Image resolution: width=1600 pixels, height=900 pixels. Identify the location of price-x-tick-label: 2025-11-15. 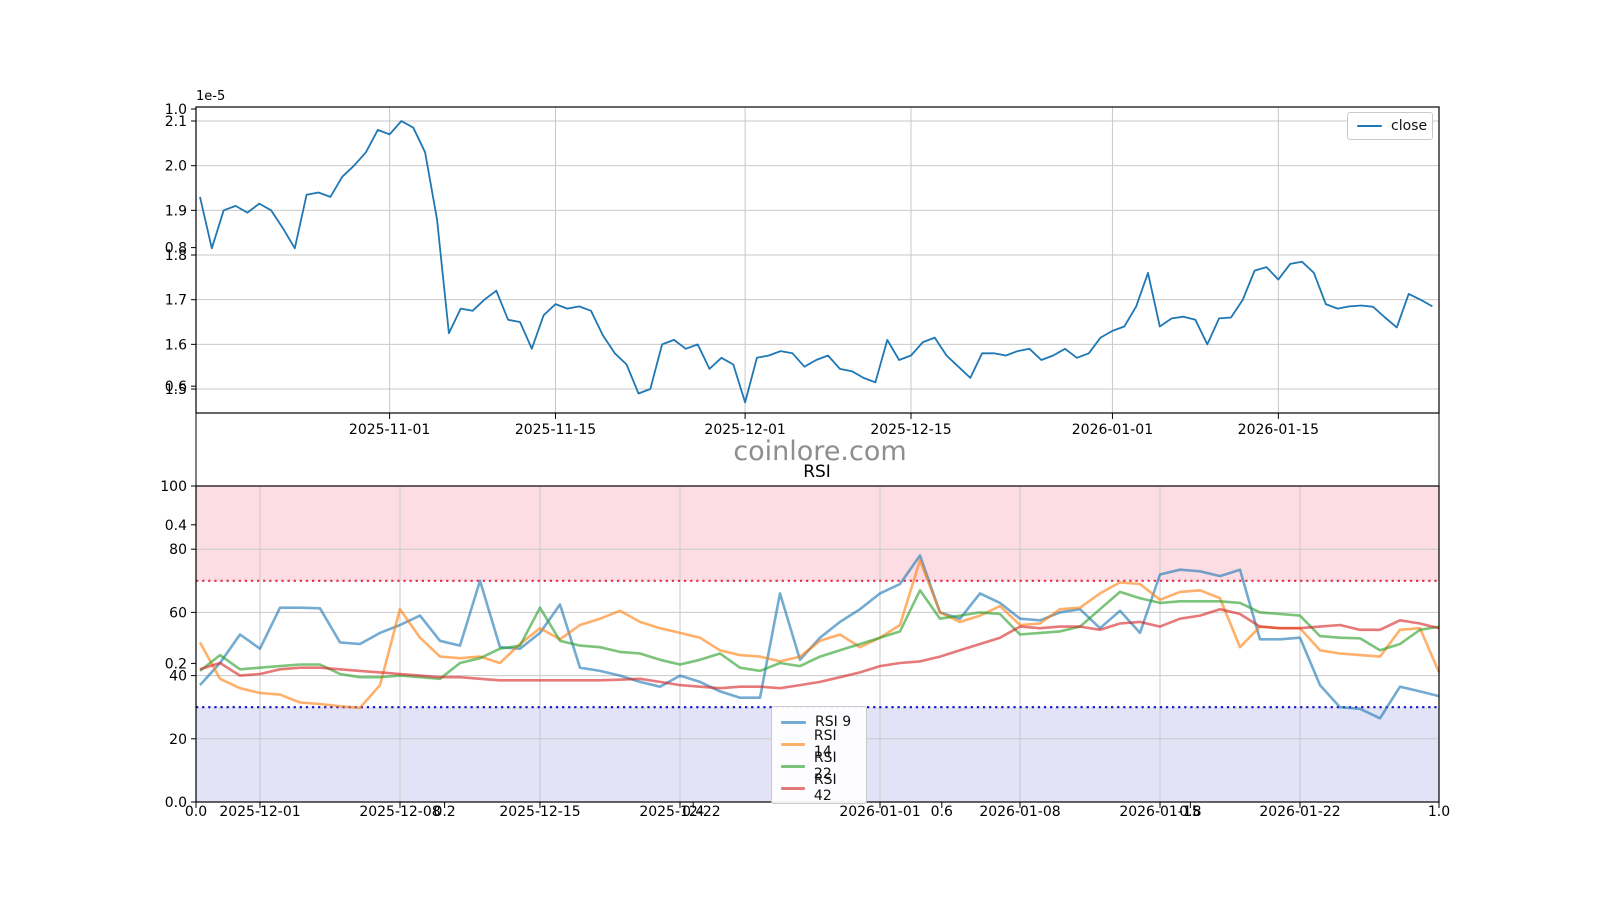
(555, 430).